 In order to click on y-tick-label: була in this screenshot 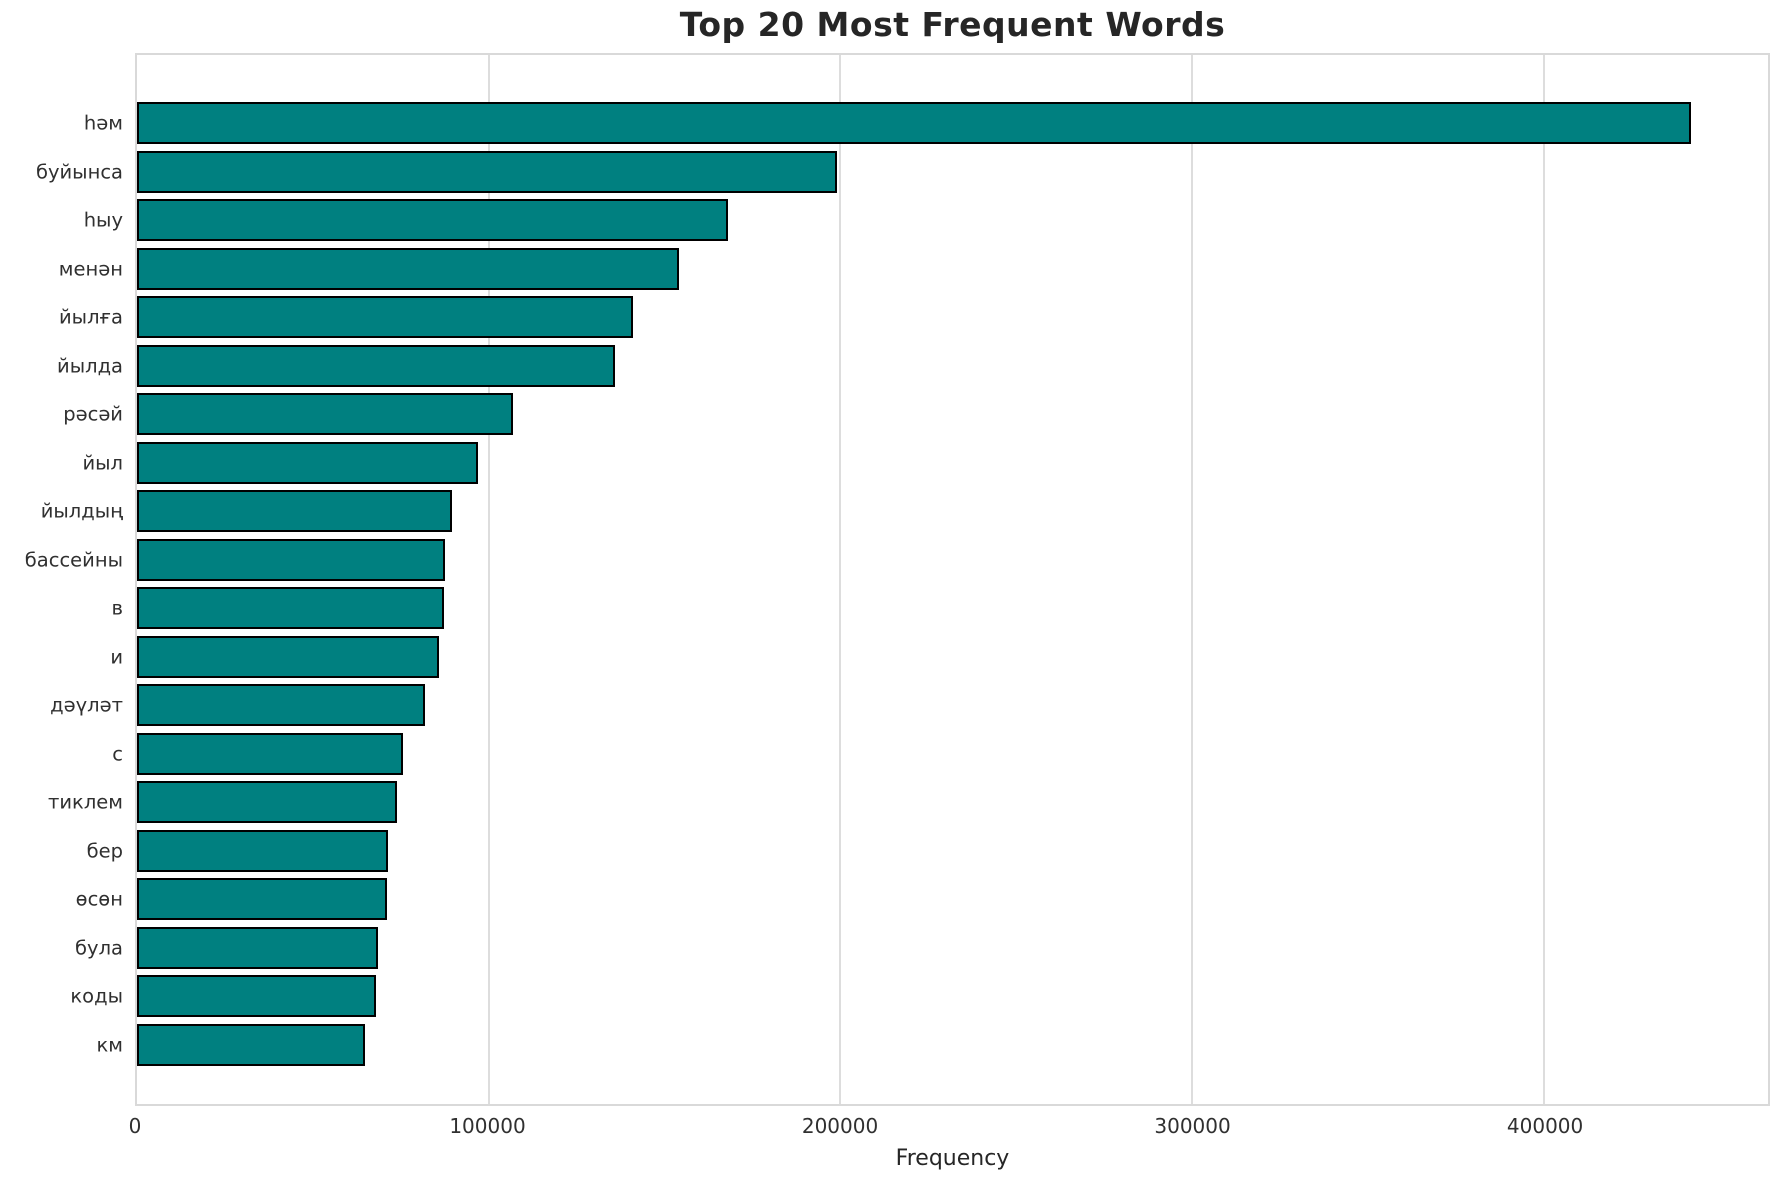, I will do `click(99, 948)`.